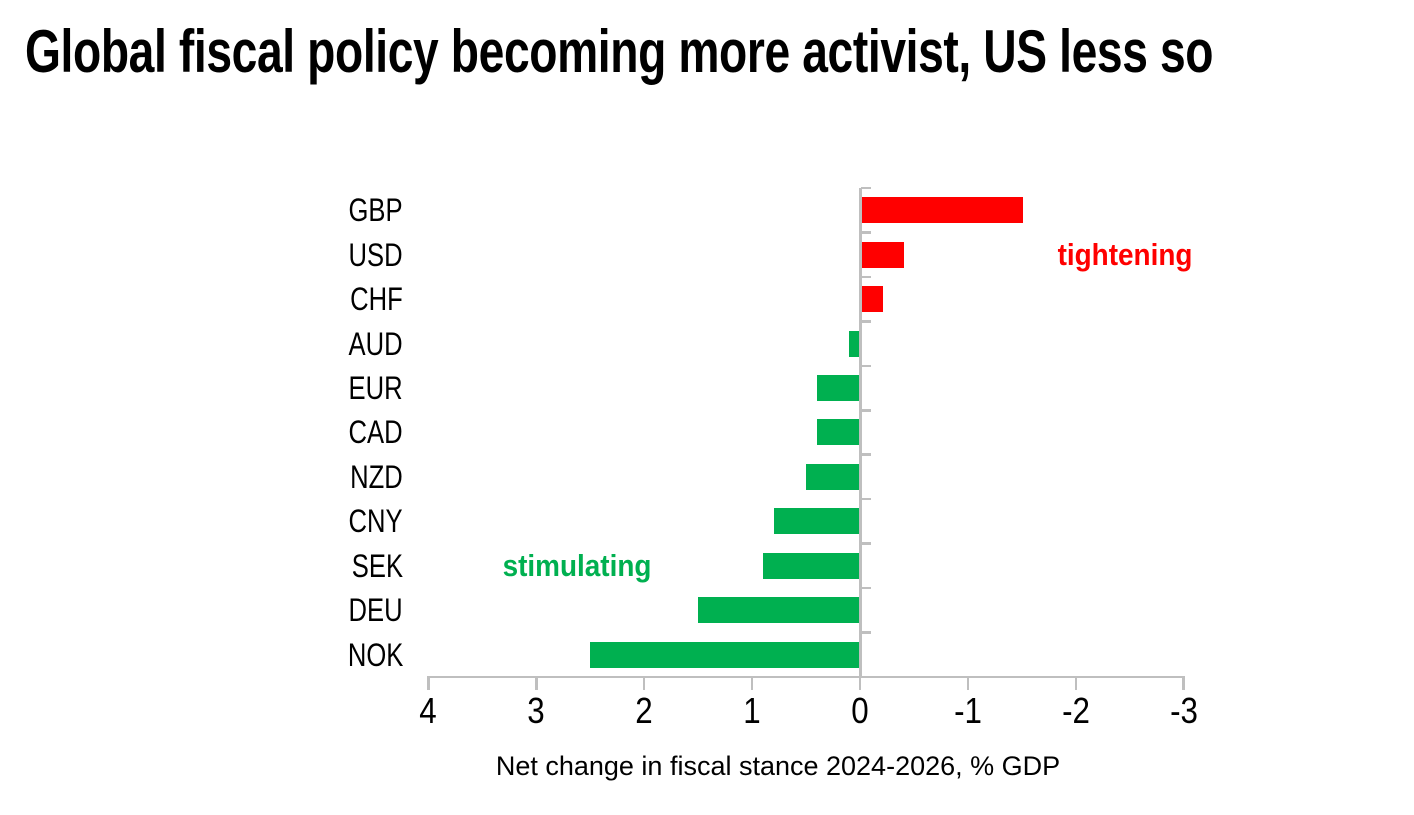 The height and width of the screenshot is (815, 1414). Describe the element at coordinates (1183, 710) in the screenshot. I see `x-tick-label--3: -3` at that location.